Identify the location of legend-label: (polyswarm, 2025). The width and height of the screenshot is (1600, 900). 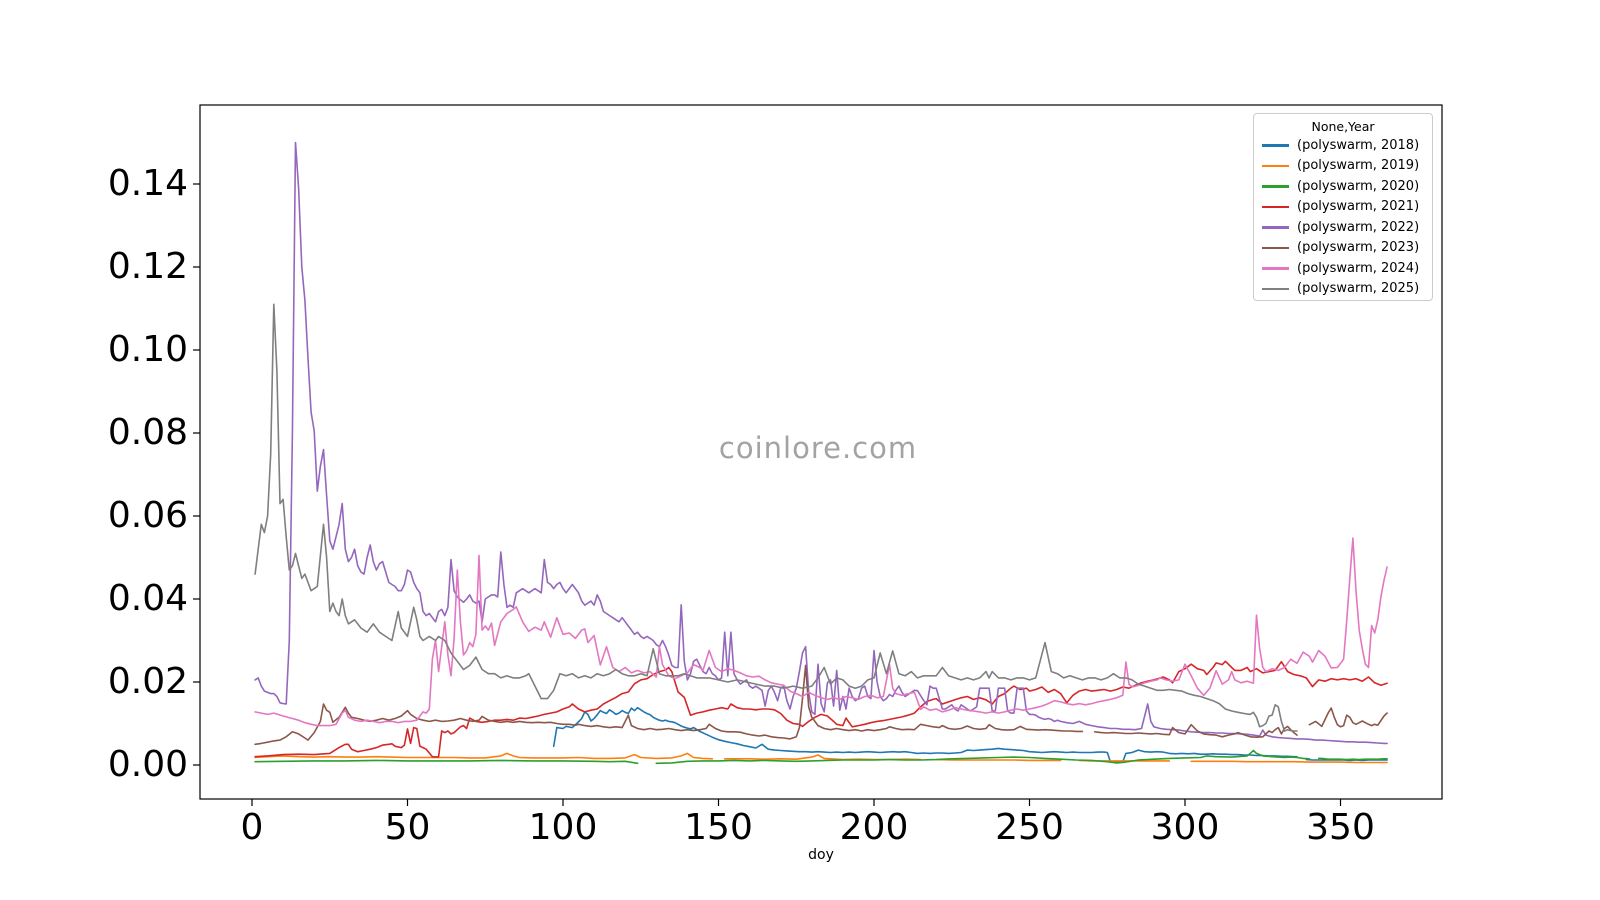
(1358, 289).